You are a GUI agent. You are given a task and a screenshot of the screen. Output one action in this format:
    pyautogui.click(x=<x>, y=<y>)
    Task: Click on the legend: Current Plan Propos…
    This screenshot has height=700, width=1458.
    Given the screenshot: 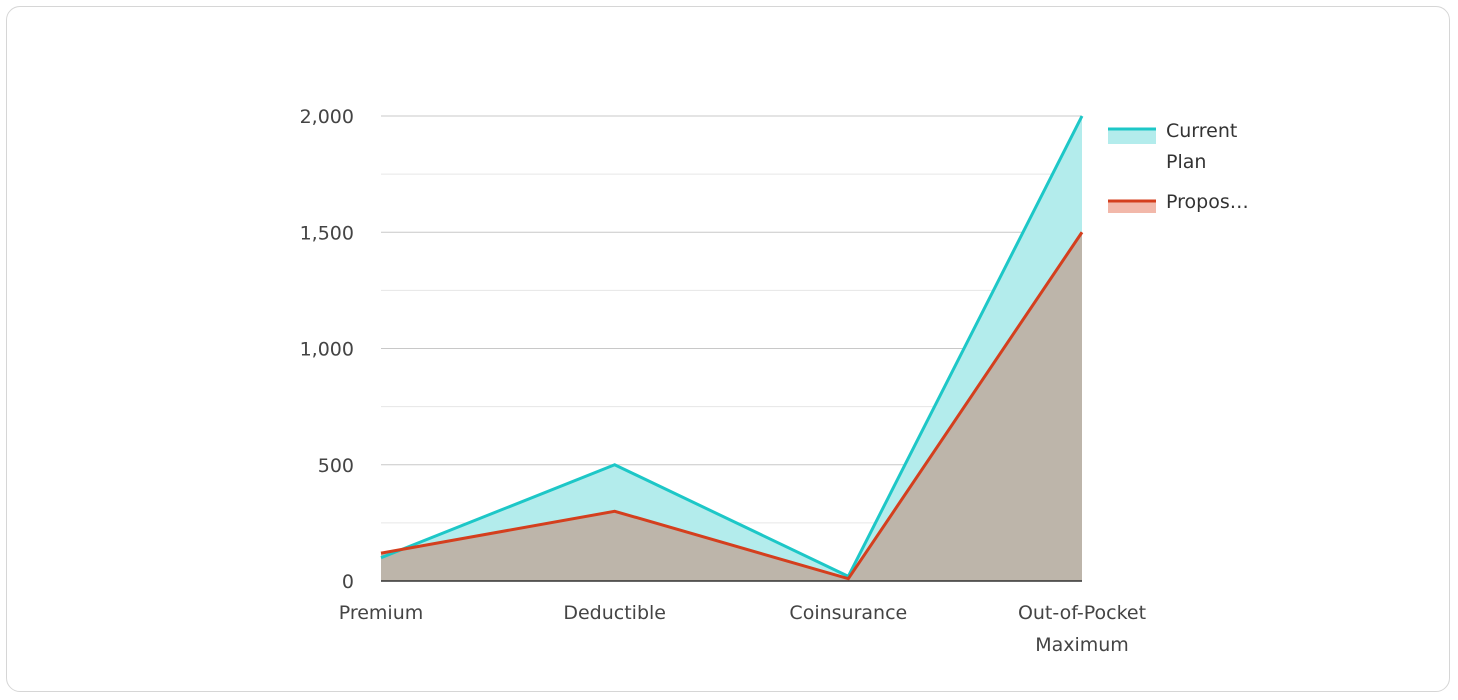 What is the action you would take?
    pyautogui.click(x=1178, y=166)
    